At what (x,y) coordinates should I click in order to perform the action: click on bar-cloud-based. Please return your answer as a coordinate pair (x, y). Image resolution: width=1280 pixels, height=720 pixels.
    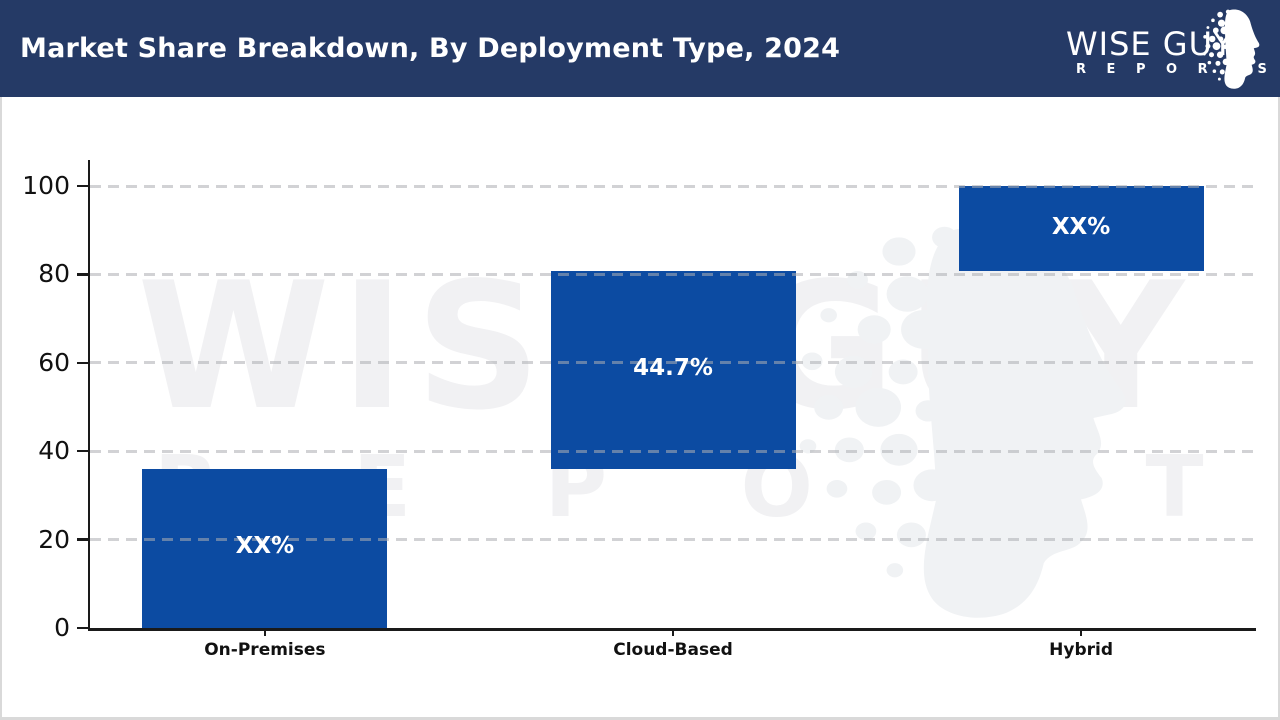
    Looking at the image, I should click on (673, 370).